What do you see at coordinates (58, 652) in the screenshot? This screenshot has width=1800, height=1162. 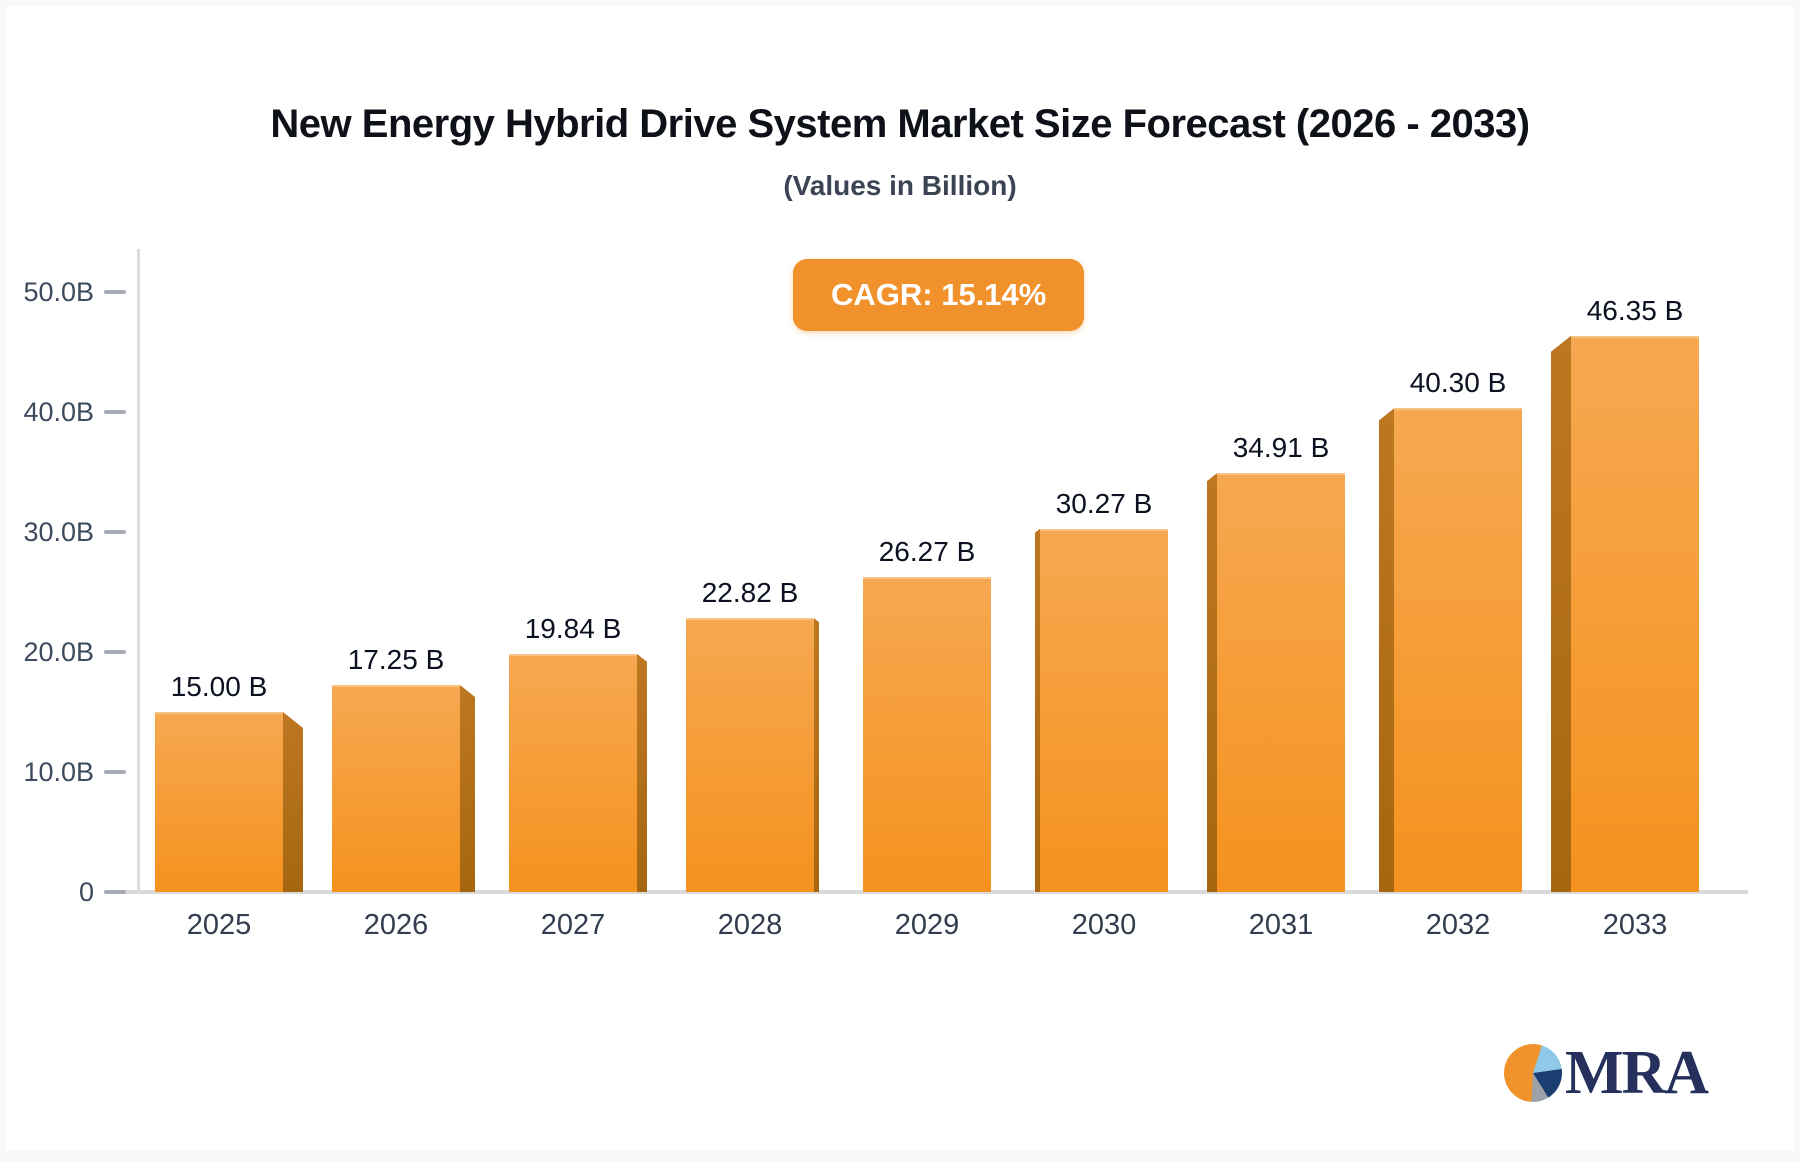 I see `y-tick-label: 20.0B` at bounding box center [58, 652].